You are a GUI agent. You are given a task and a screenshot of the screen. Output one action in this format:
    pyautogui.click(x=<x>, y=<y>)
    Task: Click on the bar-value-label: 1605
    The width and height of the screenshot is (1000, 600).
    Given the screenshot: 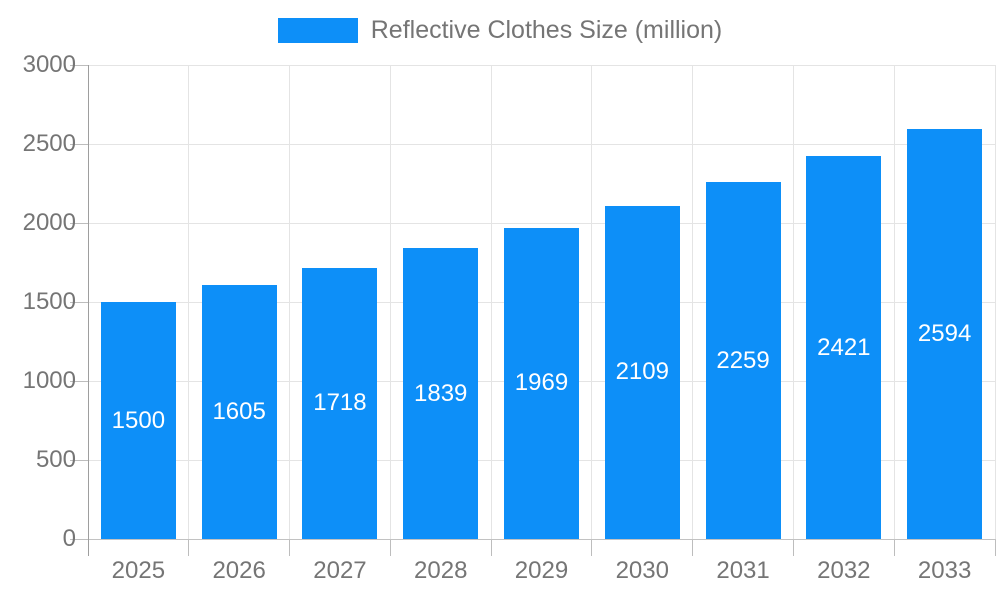 What is the action you would take?
    pyautogui.click(x=239, y=412)
    